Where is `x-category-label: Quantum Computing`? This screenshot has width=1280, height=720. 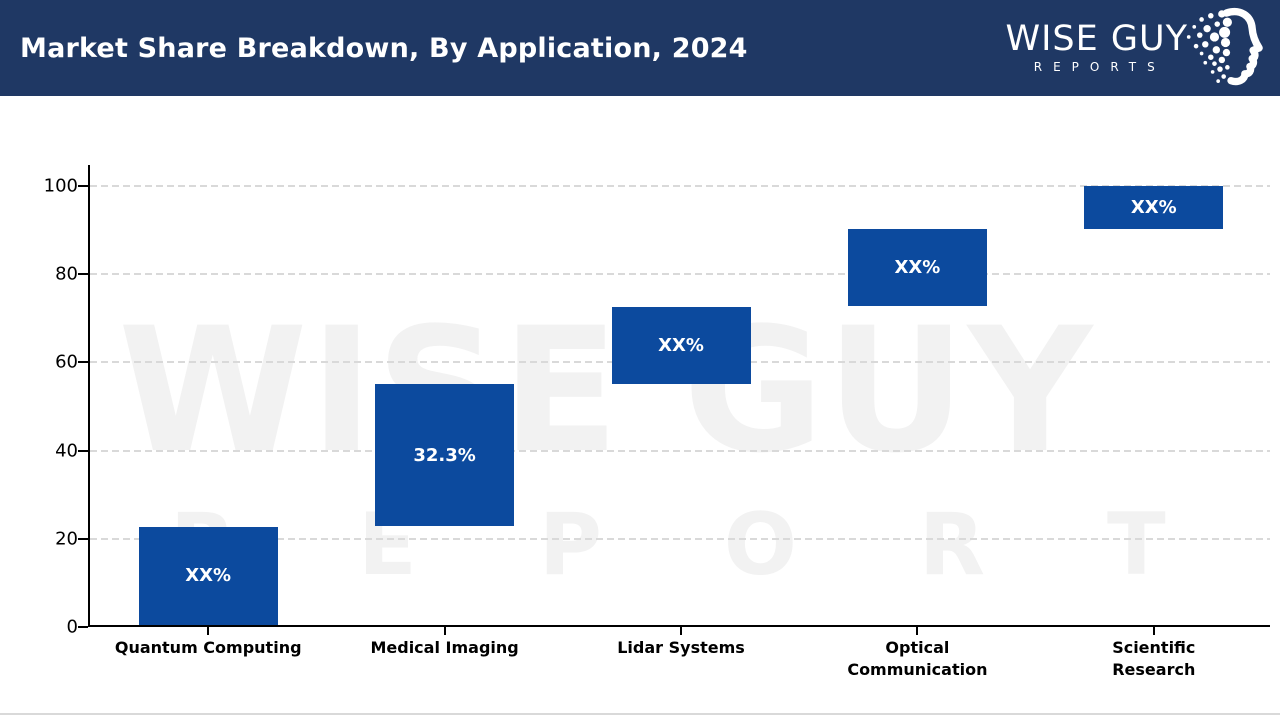
x-category-label: Quantum Computing is located at coordinates (208, 647).